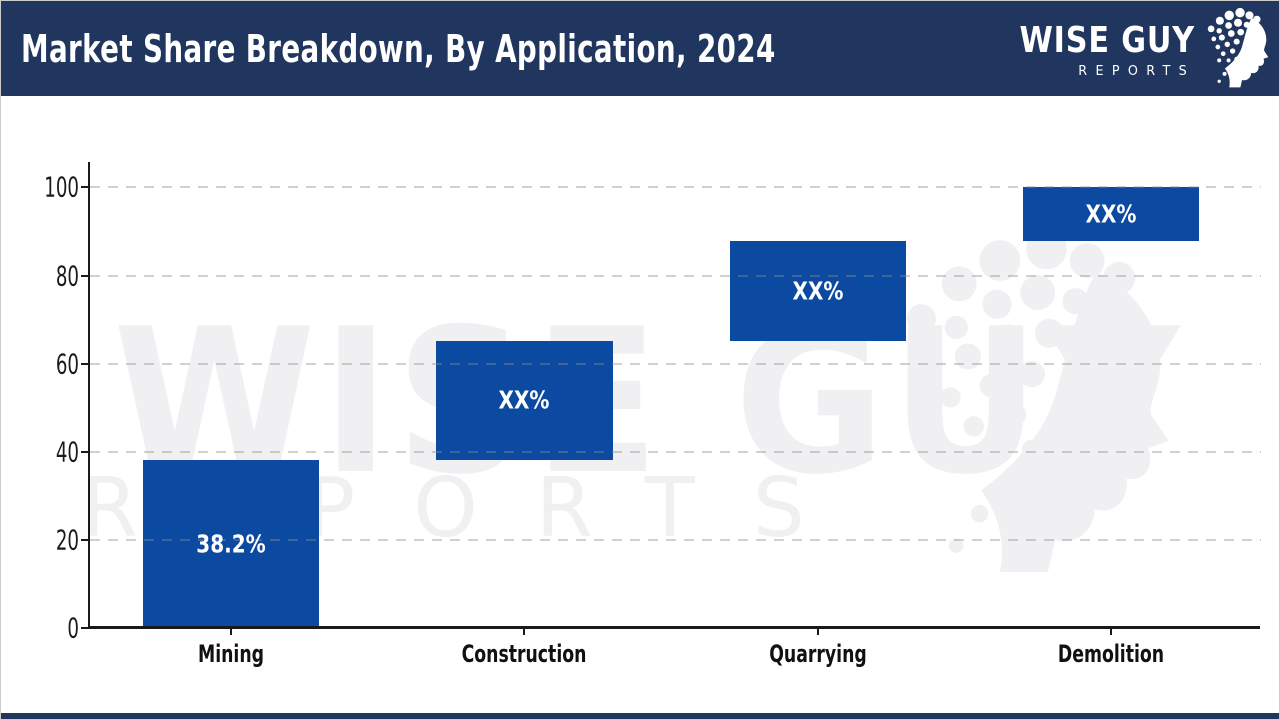 The image size is (1280, 720). Describe the element at coordinates (1111, 632) in the screenshot. I see `x-tick-mark-demolition` at that location.